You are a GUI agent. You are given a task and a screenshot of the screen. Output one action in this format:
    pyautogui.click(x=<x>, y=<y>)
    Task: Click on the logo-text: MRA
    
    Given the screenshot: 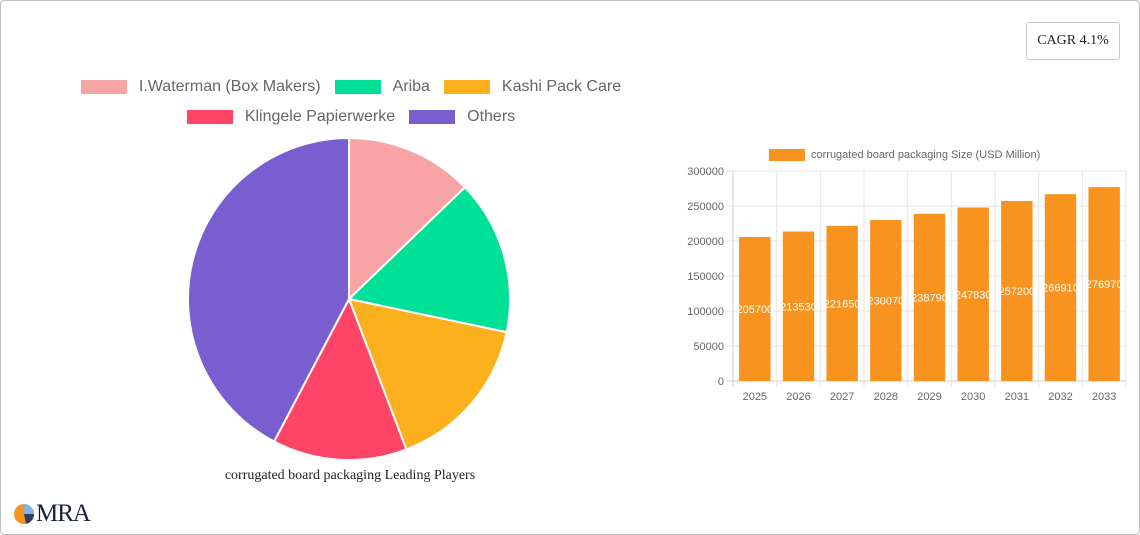 What is the action you would take?
    pyautogui.click(x=63, y=513)
    